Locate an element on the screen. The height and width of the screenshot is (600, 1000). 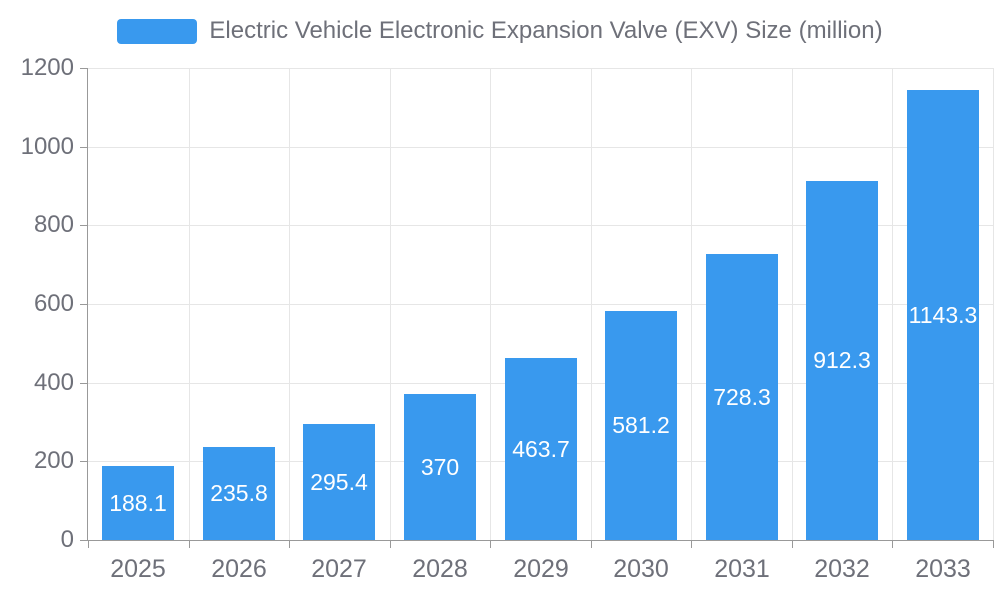
bar-value-label: 581.2 is located at coordinates (641, 425).